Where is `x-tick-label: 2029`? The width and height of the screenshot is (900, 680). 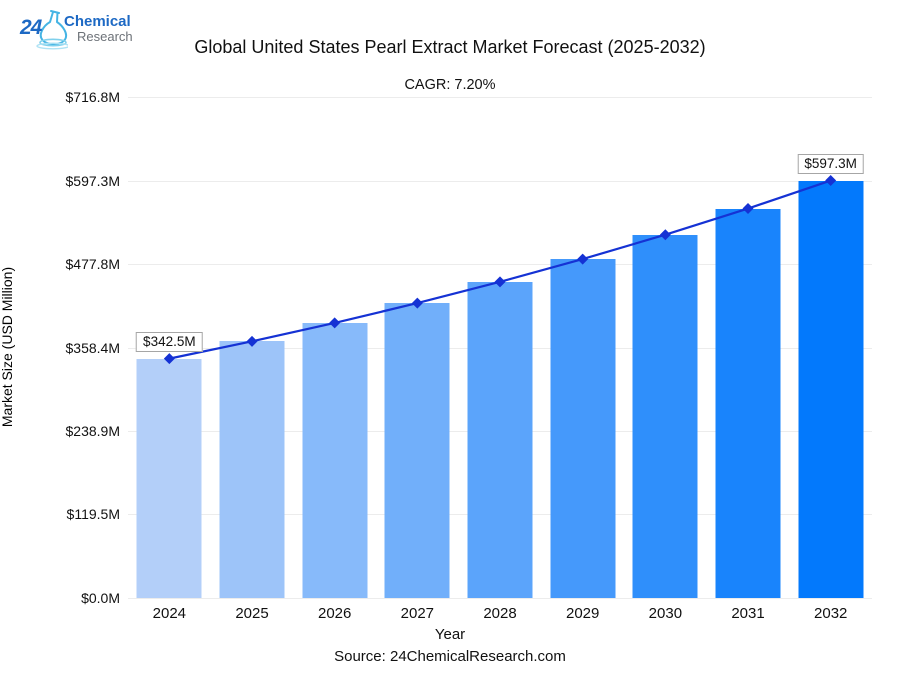
x-tick-label: 2029 is located at coordinates (583, 613).